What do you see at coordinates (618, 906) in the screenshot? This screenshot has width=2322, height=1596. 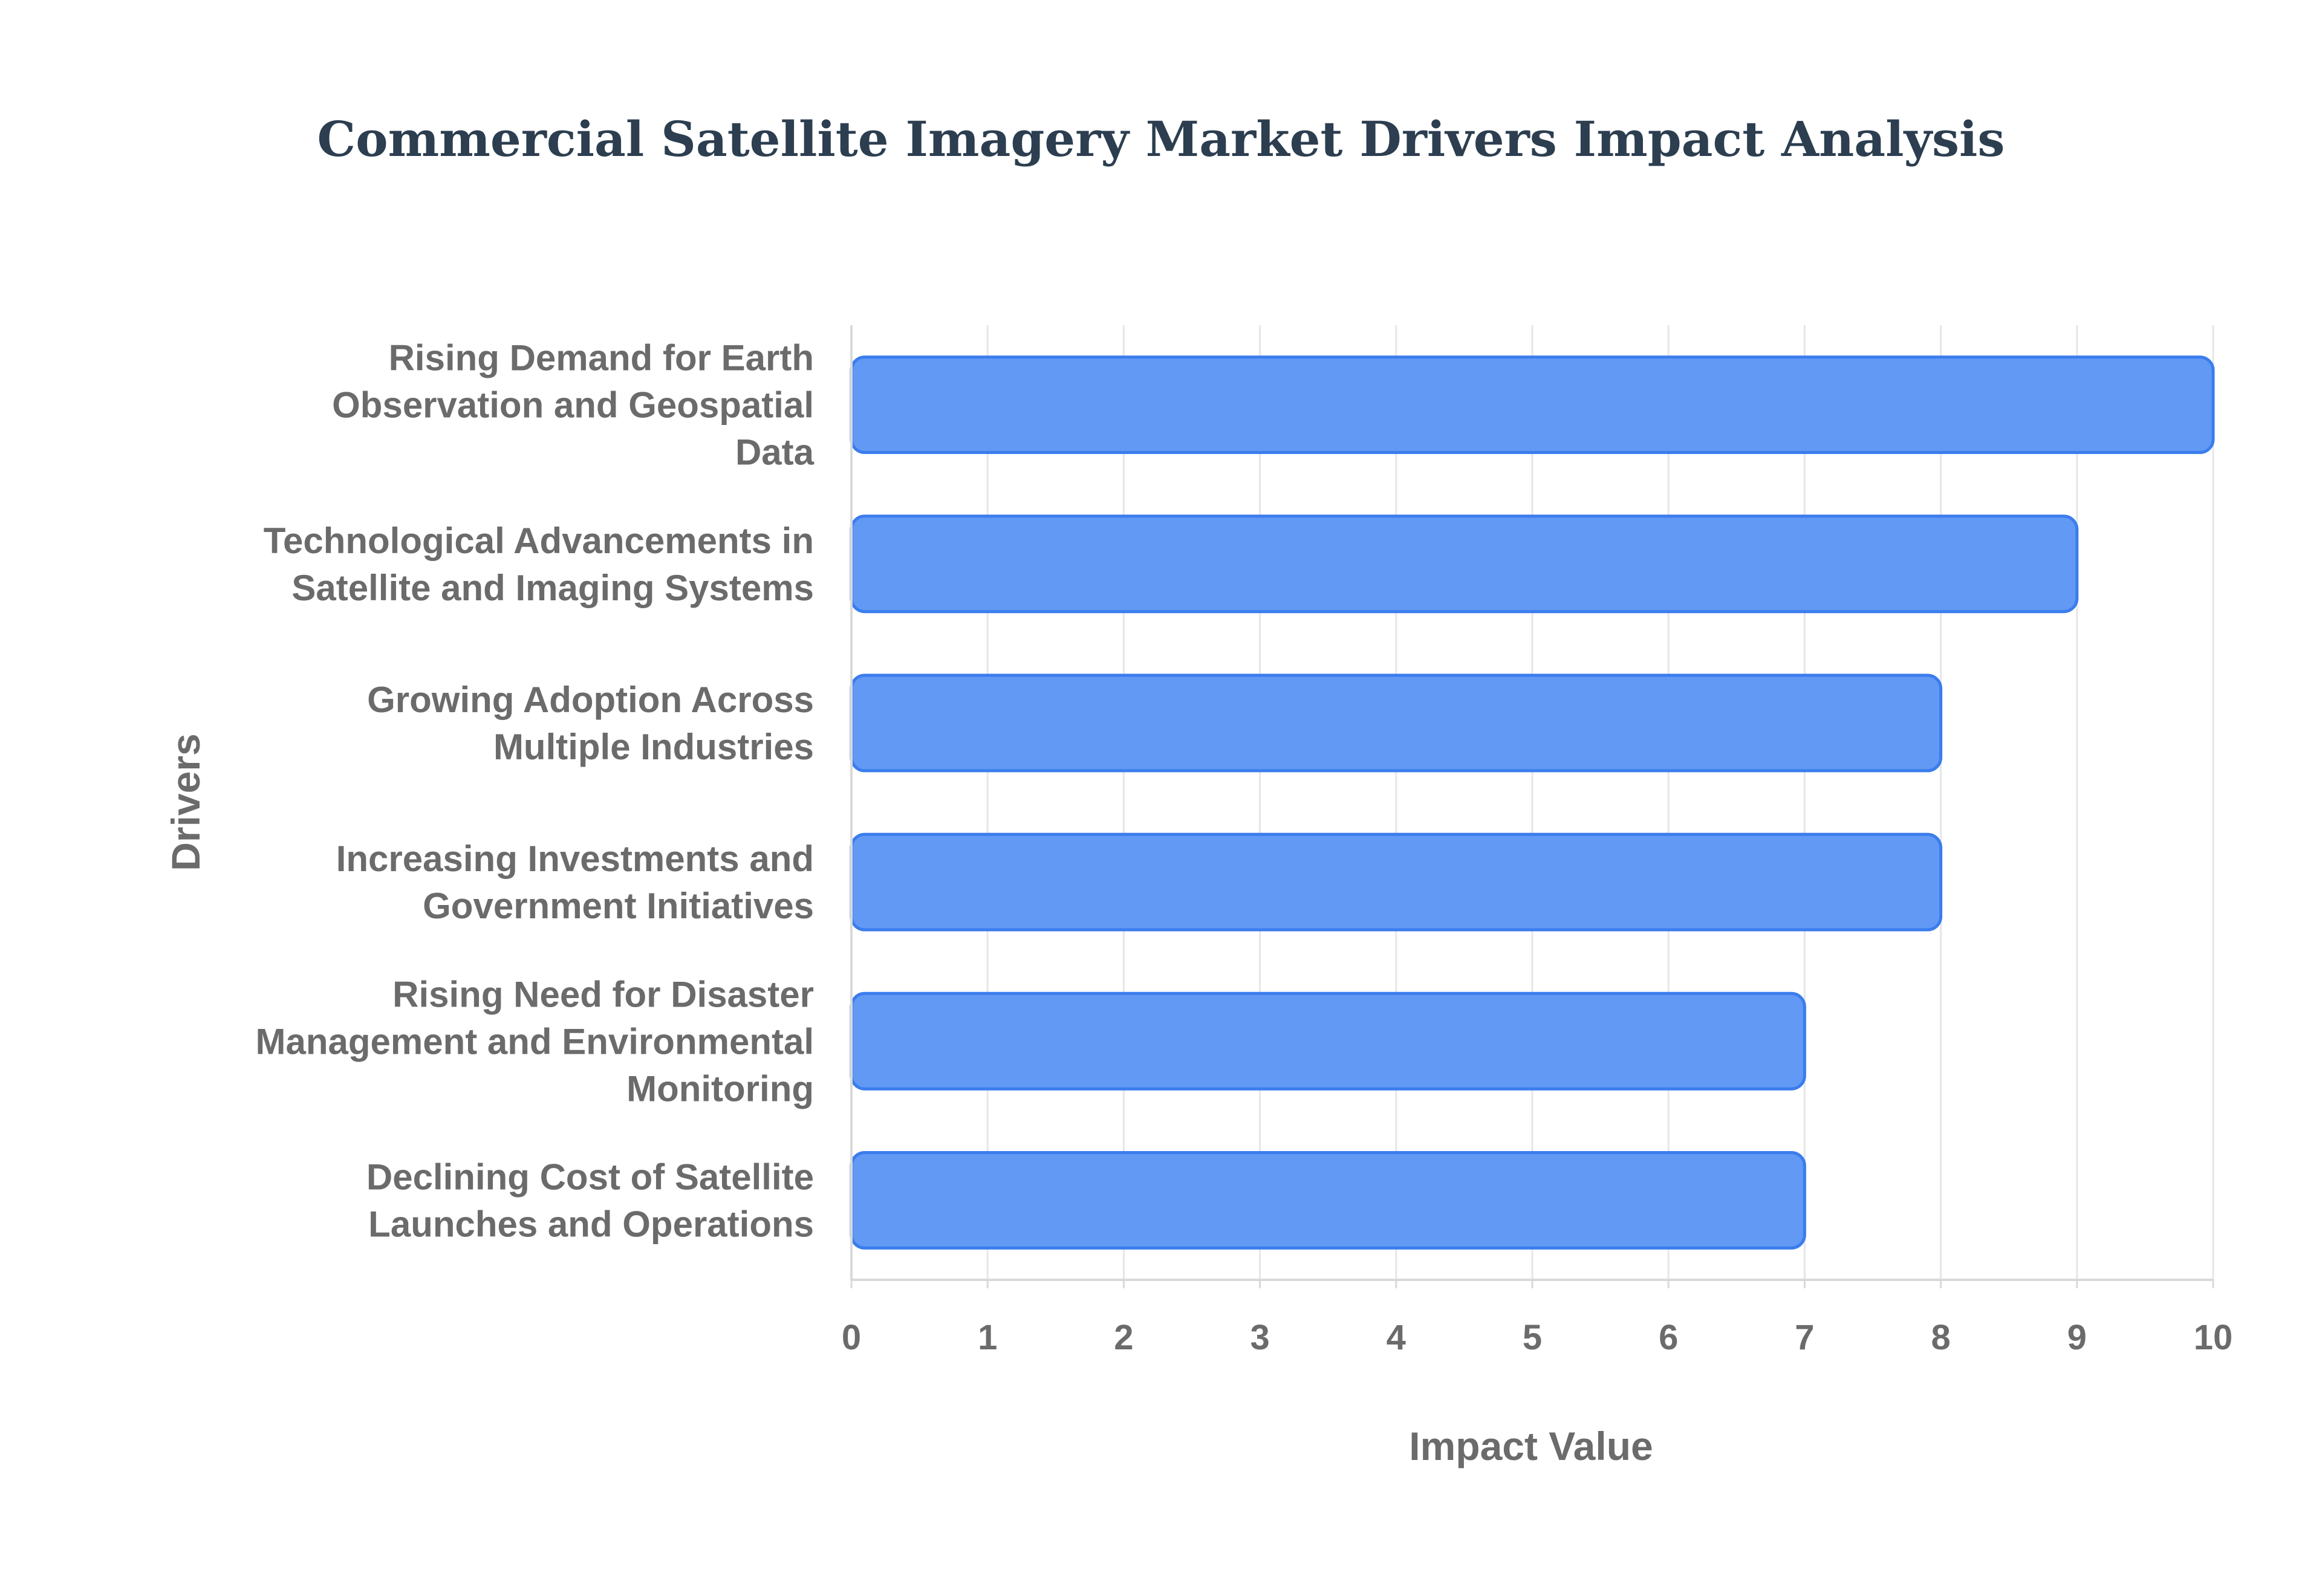 I see `category-label-line: Government Initiatives` at bounding box center [618, 906].